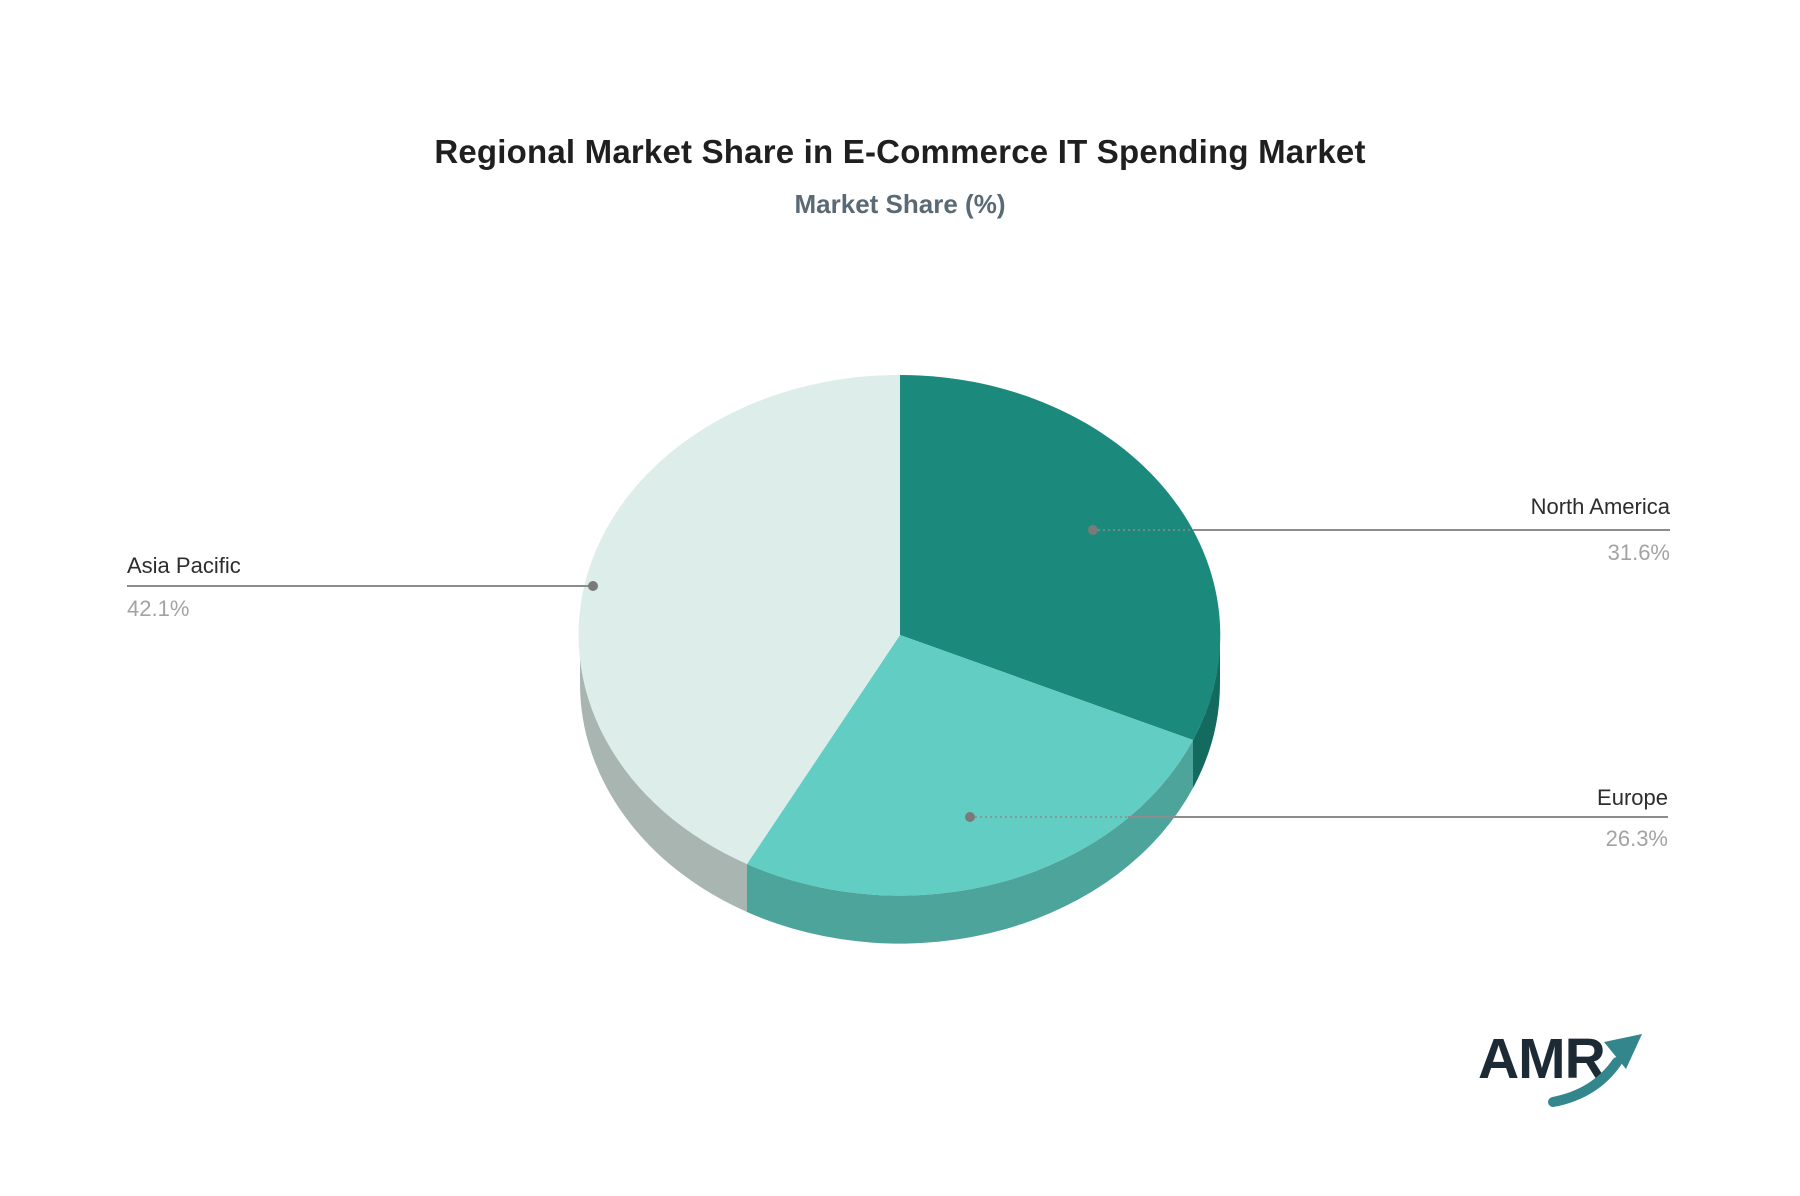 This screenshot has width=1800, height=1196. What do you see at coordinates (1060, 557) in the screenshot?
I see `pie-slice-north-america` at bounding box center [1060, 557].